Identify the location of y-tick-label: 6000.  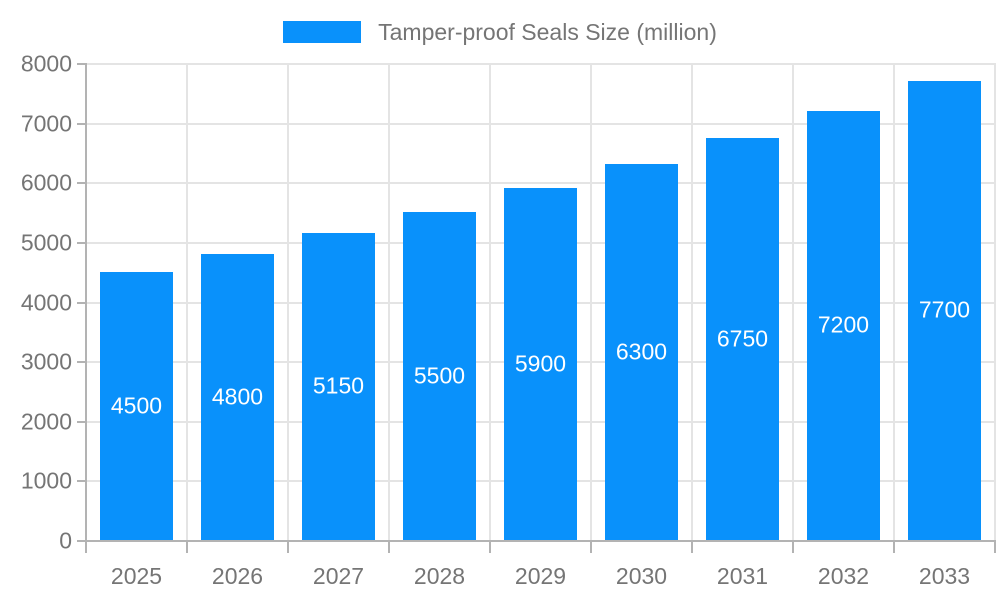
(46, 182).